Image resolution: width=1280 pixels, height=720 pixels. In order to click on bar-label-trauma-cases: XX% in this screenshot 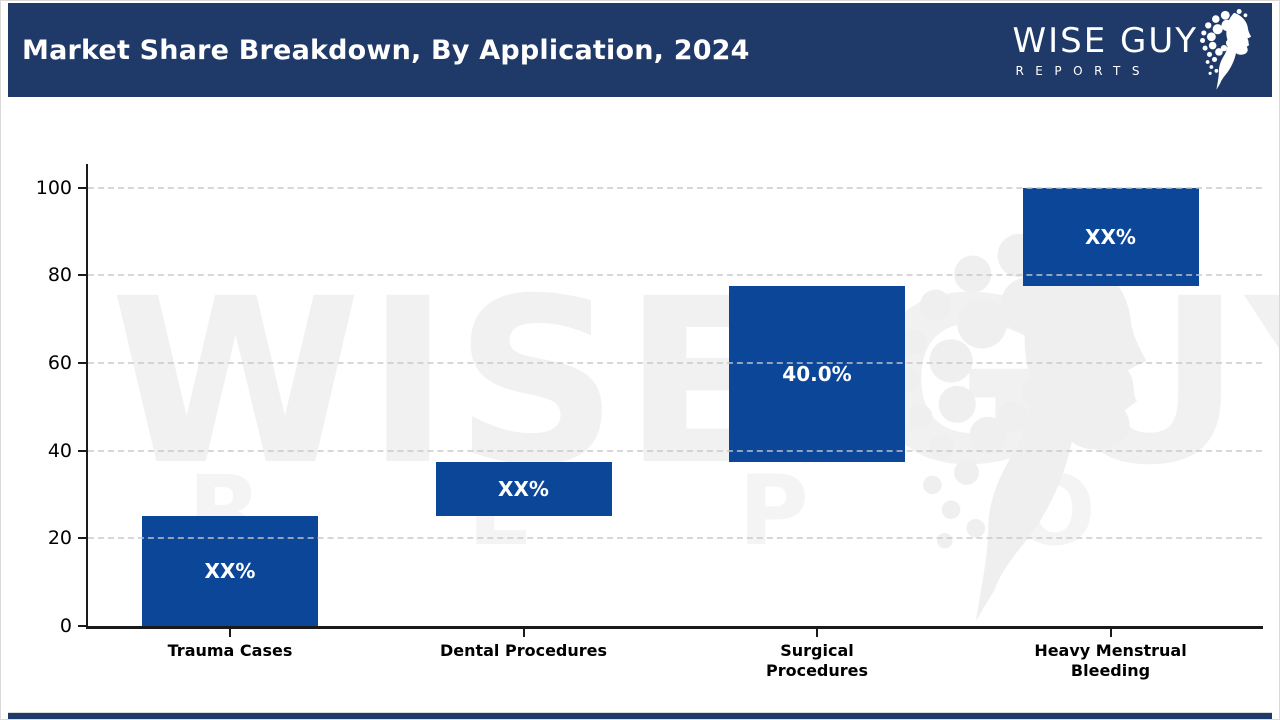, I will do `click(230, 571)`.